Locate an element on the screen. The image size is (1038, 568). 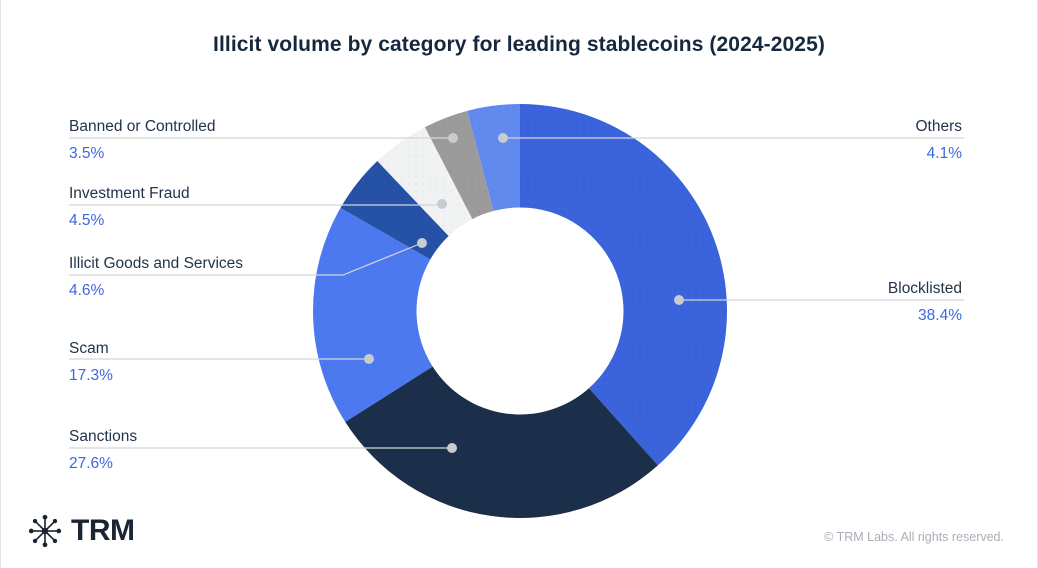
trm-logo: TRM is located at coordinates (80, 531).